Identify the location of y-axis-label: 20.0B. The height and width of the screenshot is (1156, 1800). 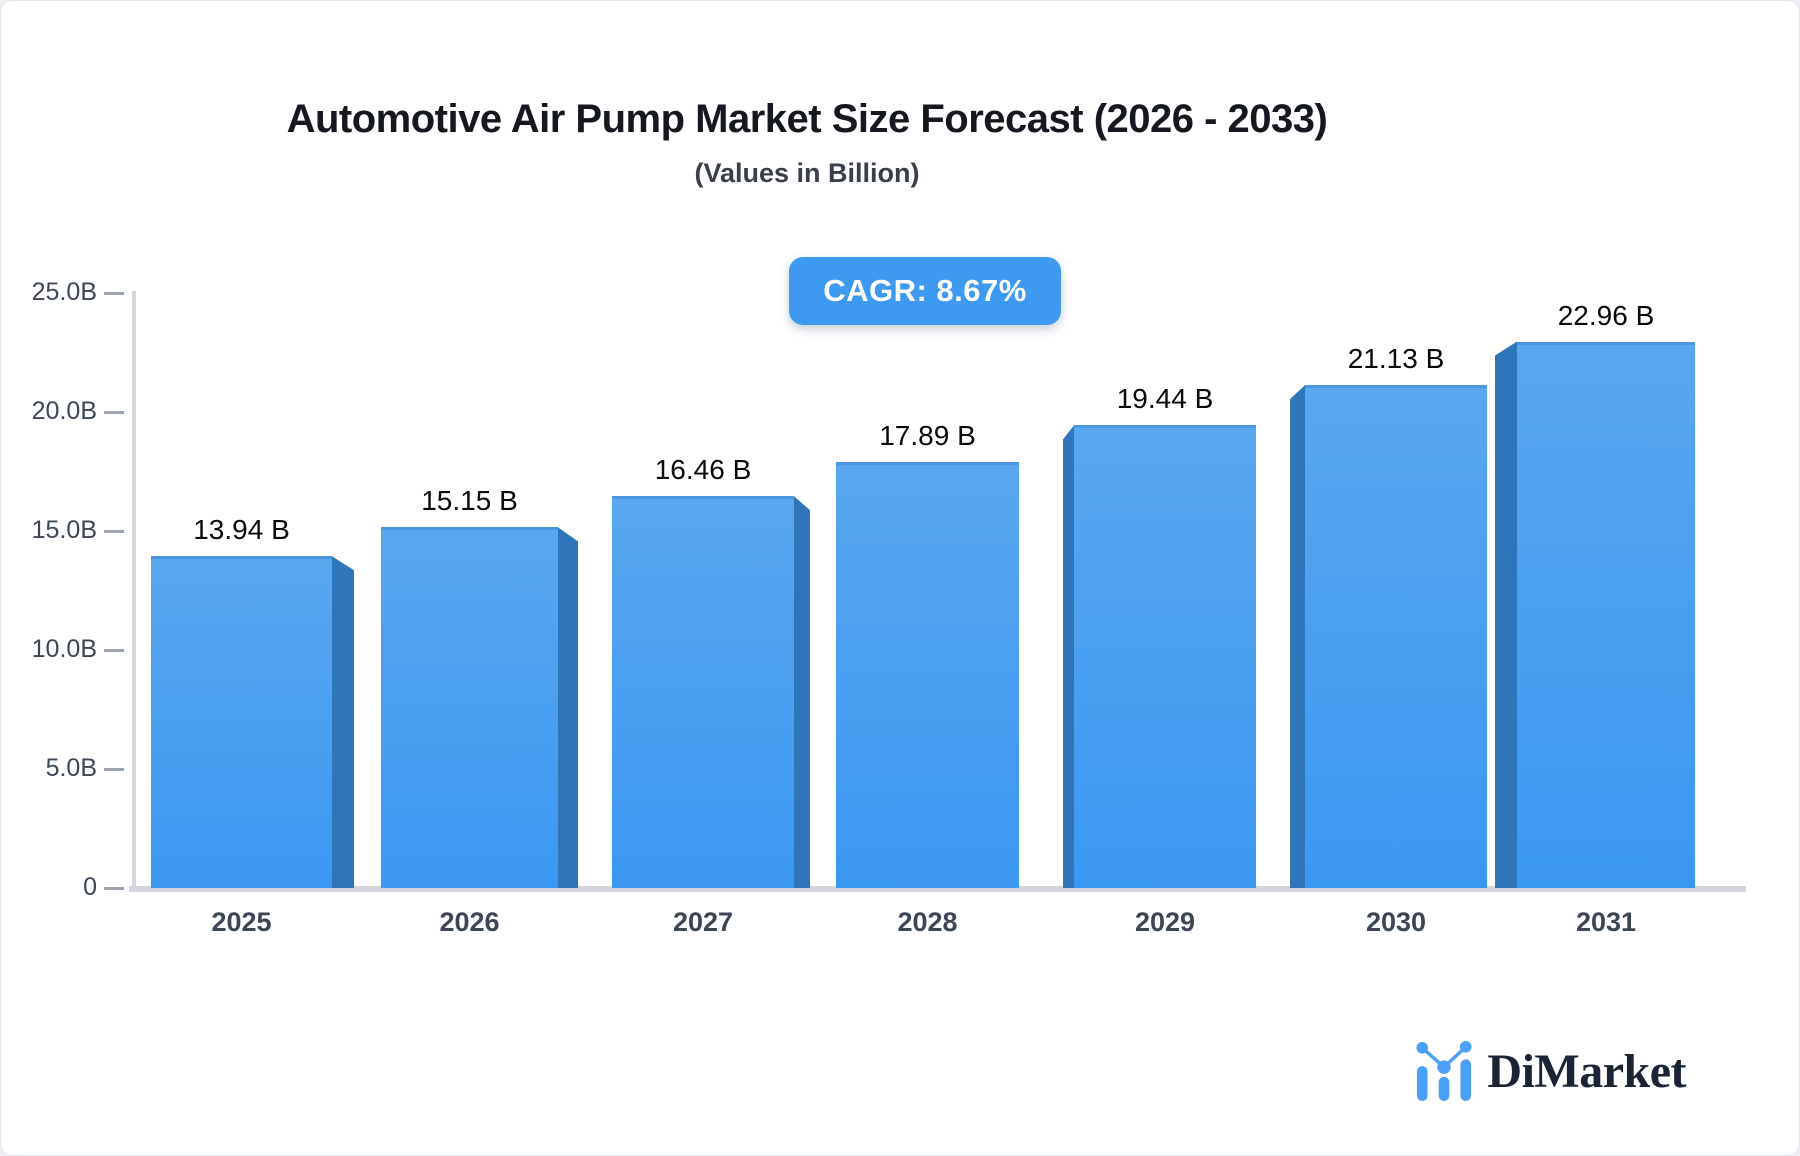
(64, 411).